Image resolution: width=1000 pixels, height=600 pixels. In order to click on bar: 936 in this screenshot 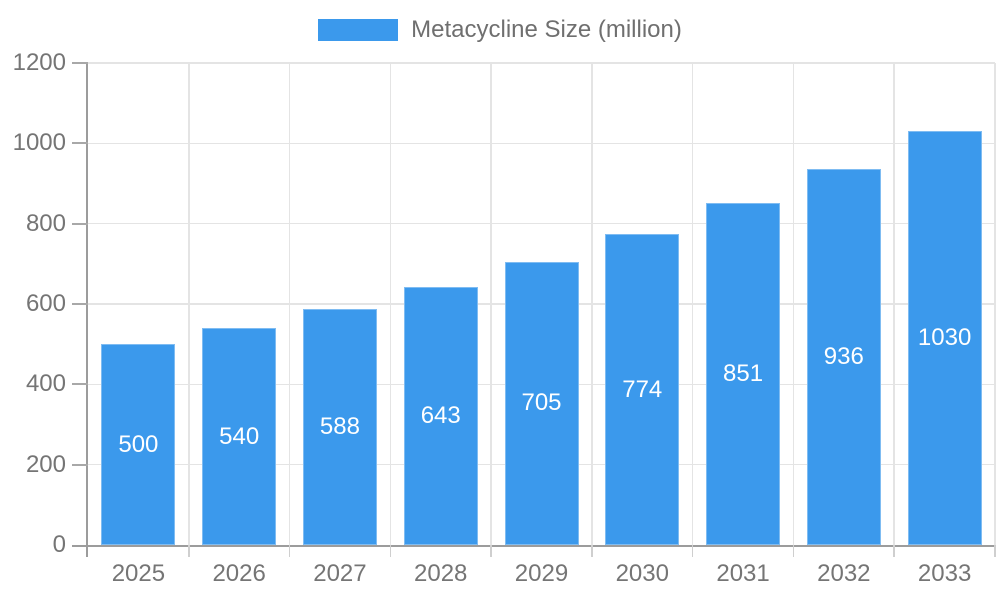, I will do `click(843, 357)`.